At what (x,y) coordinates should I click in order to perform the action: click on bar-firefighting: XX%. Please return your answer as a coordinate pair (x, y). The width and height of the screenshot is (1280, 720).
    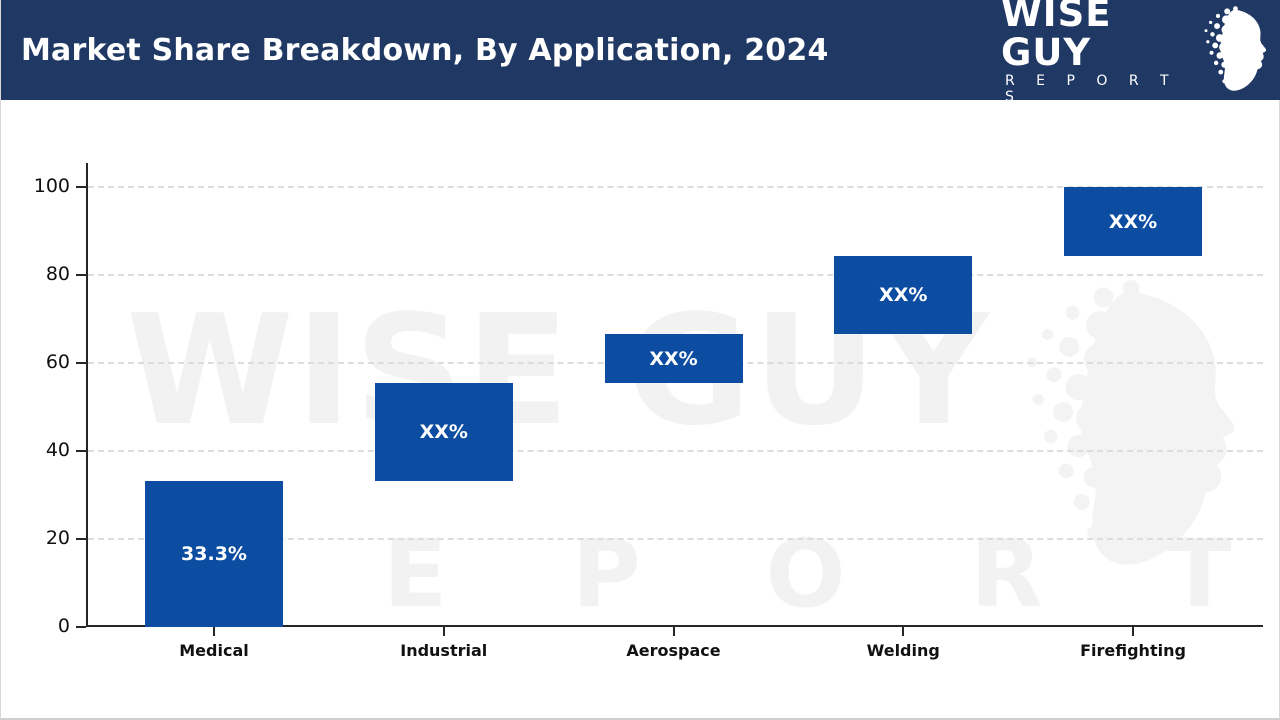
    Looking at the image, I should click on (1133, 221).